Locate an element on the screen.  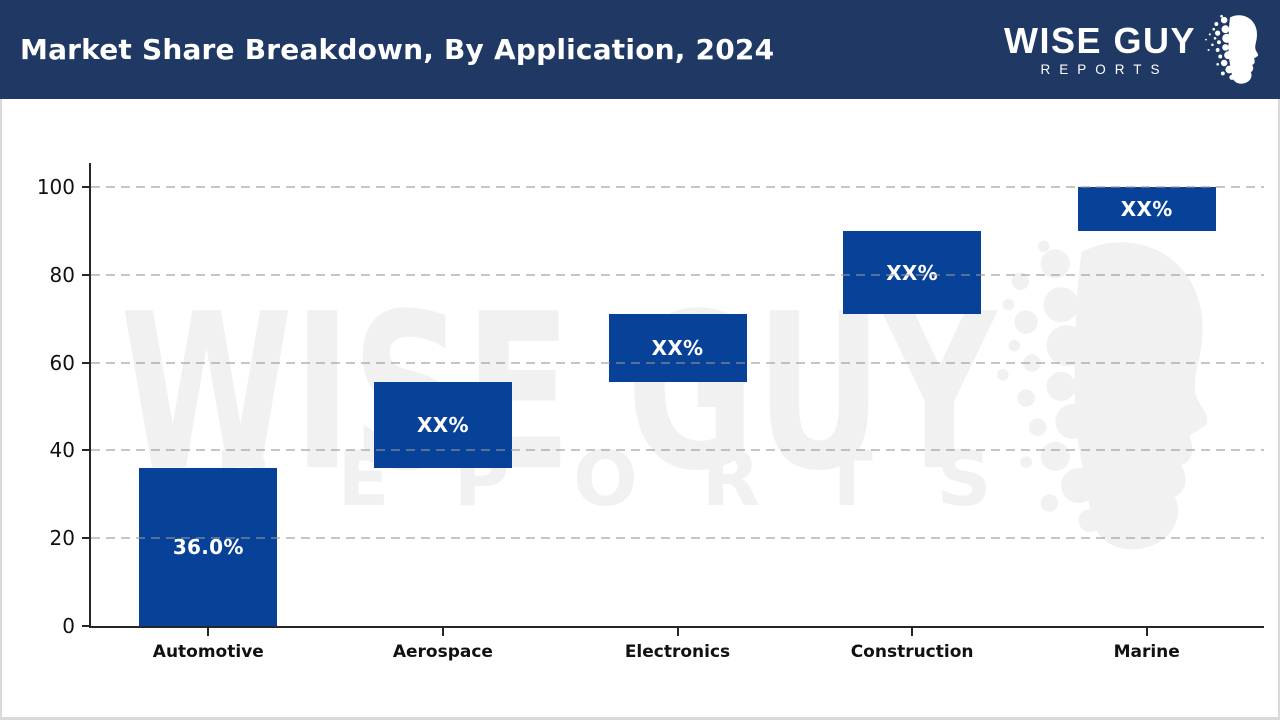
x-category-label-aerospace: Aerospace is located at coordinates (442, 652).